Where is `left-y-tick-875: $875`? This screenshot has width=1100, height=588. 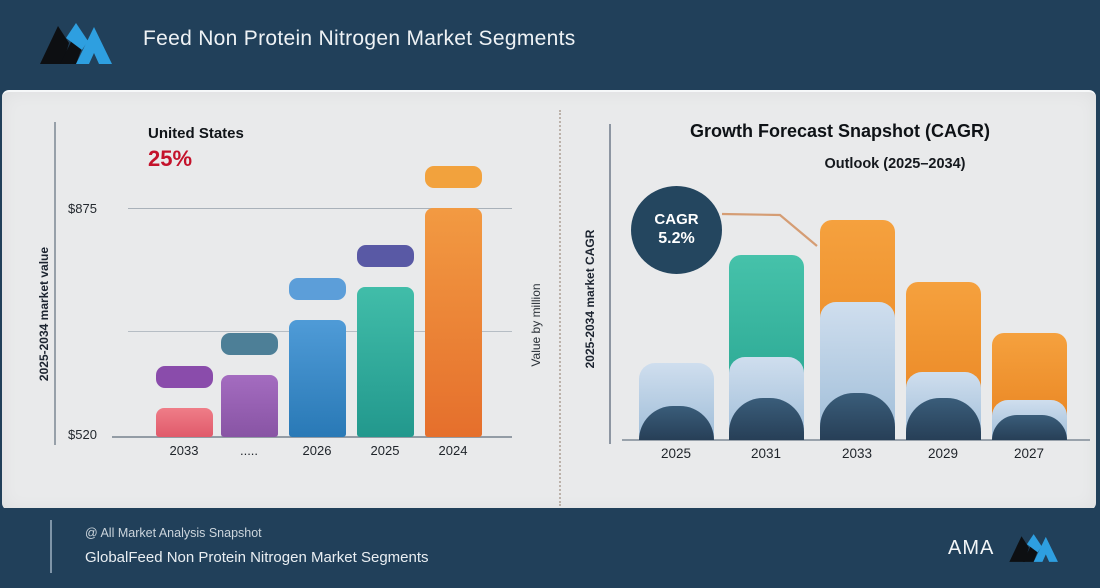
left-y-tick-875: $875 is located at coordinates (82, 208).